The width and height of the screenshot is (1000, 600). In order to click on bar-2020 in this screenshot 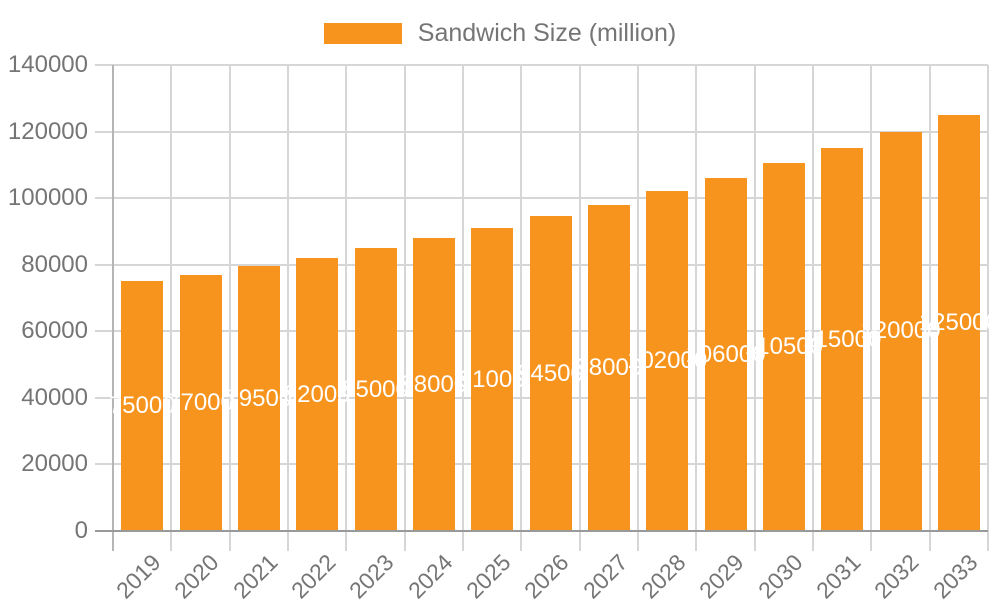, I will do `click(200, 402)`.